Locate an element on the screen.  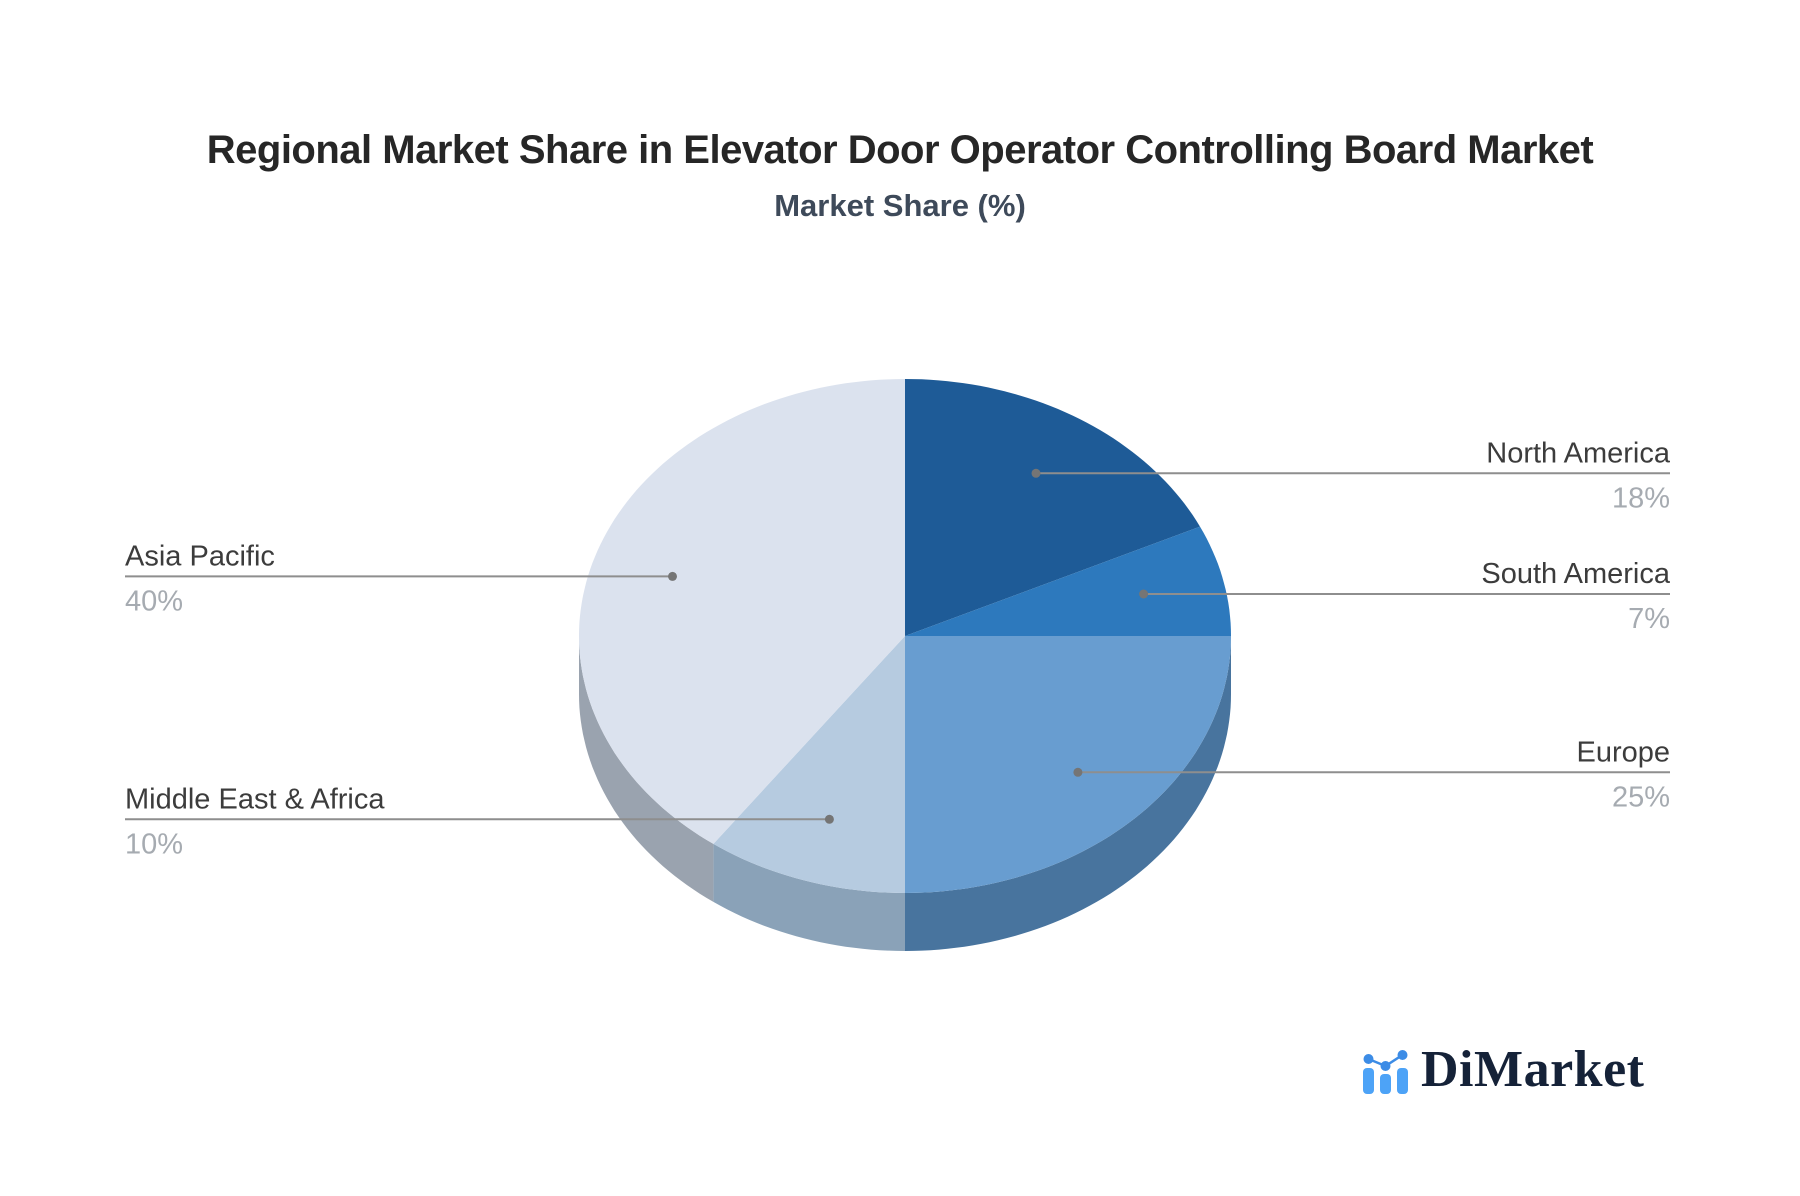
brand-logo: DiMarket is located at coordinates (1503, 1067).